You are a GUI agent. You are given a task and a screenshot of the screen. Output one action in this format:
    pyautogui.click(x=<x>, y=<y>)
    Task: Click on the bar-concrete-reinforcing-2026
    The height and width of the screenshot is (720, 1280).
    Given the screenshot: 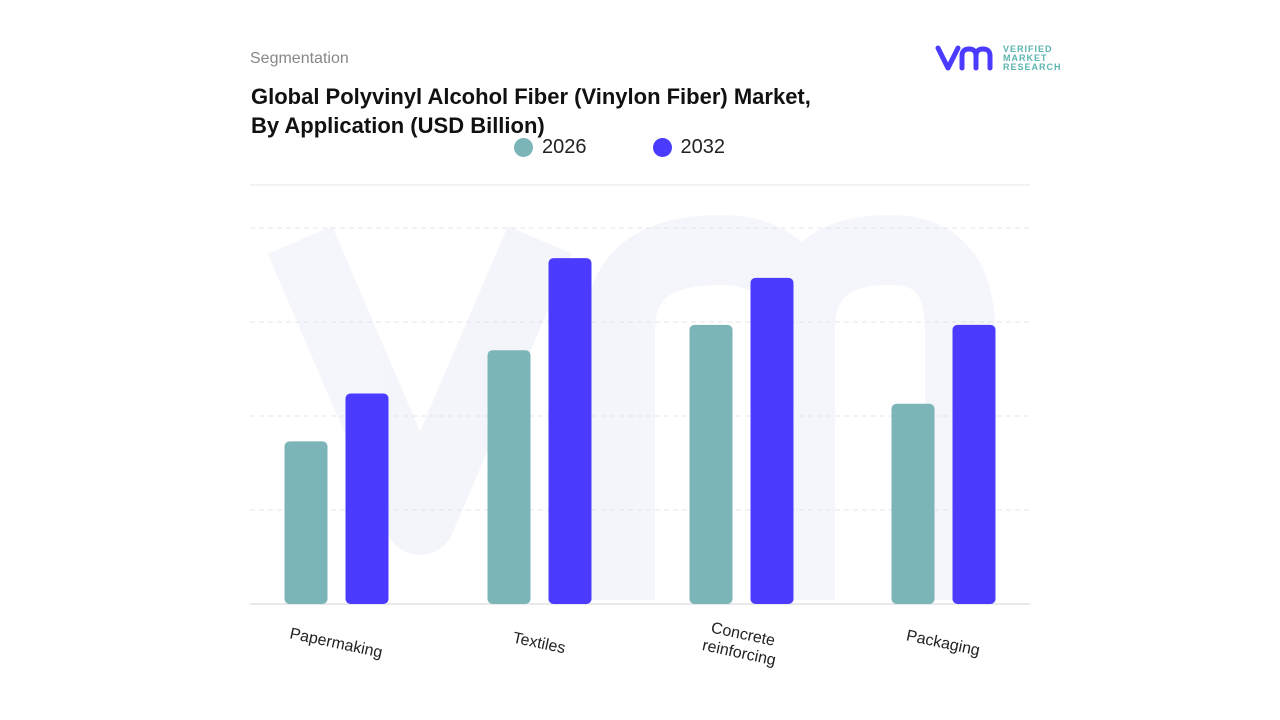 What is the action you would take?
    pyautogui.click(x=711, y=464)
    